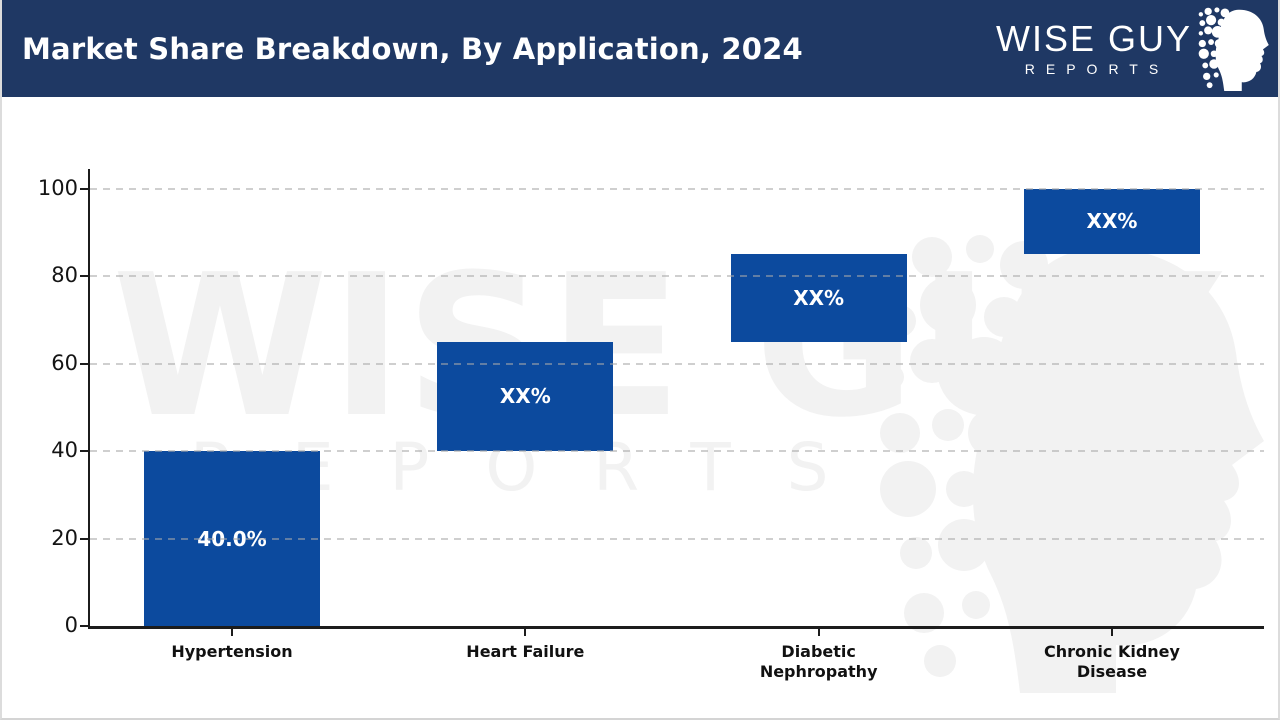  What do you see at coordinates (232, 651) in the screenshot?
I see `x-category-label: Hypertension` at bounding box center [232, 651].